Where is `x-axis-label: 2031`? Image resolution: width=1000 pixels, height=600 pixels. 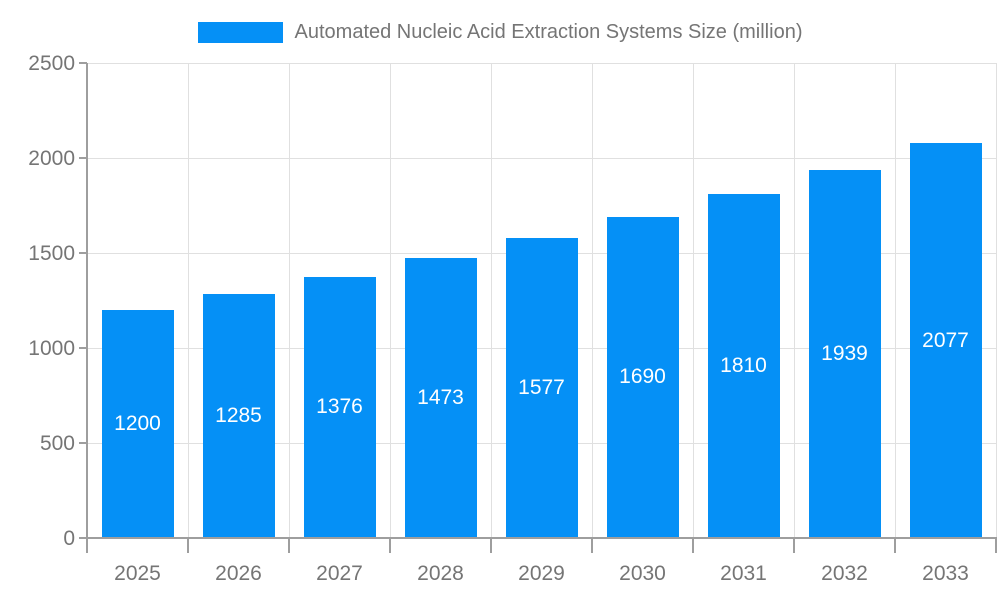
x-axis-label: 2031 is located at coordinates (743, 573).